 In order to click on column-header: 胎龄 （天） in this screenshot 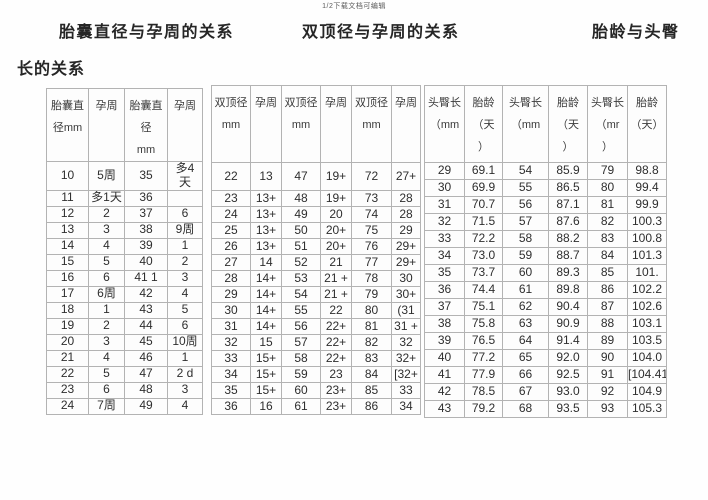, I will do `click(647, 124)`.